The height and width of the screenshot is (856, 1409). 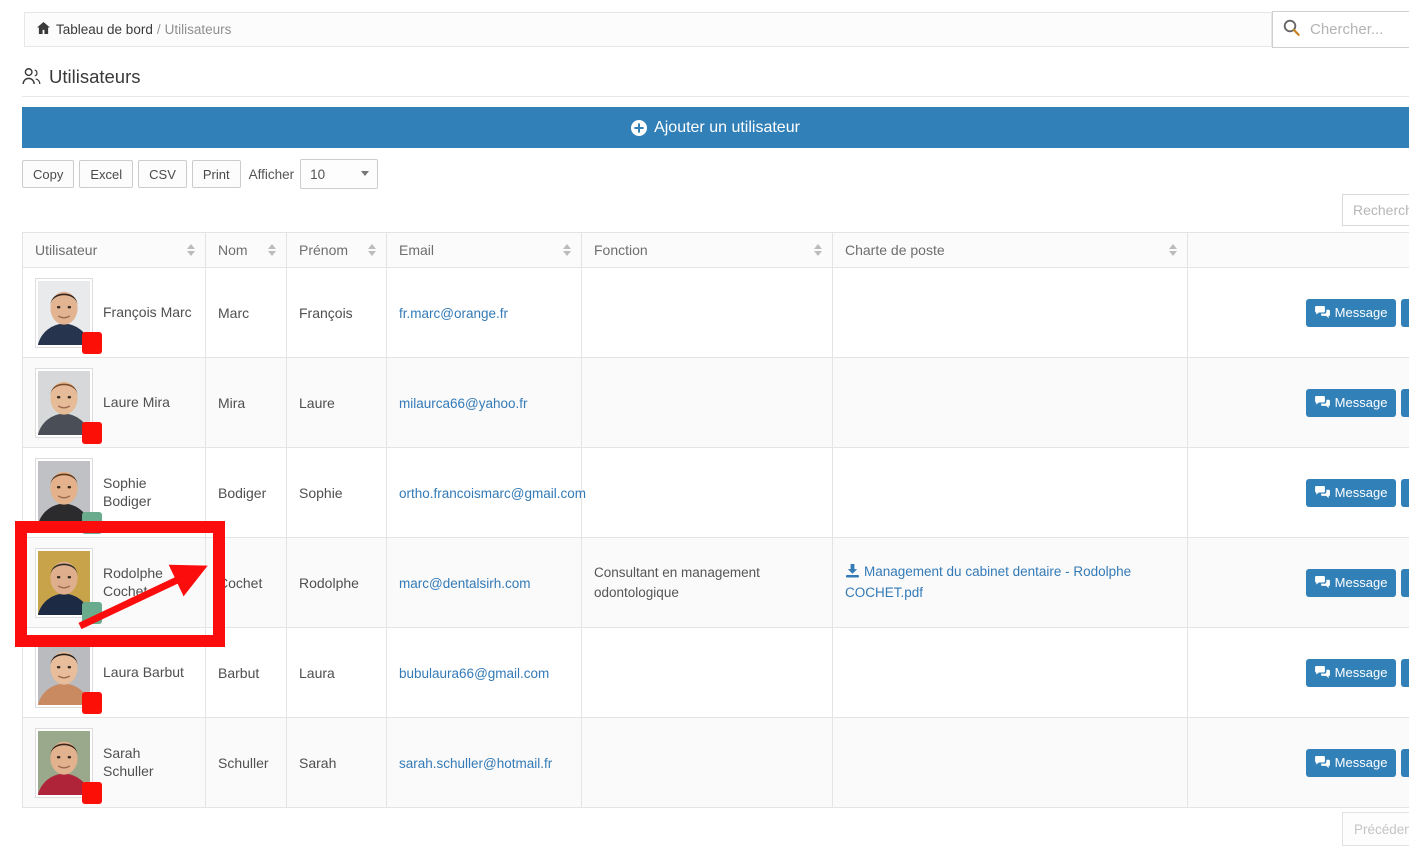 What do you see at coordinates (104, 29) in the screenshot?
I see `breadcrumb-dashboard: Tableau de bord` at bounding box center [104, 29].